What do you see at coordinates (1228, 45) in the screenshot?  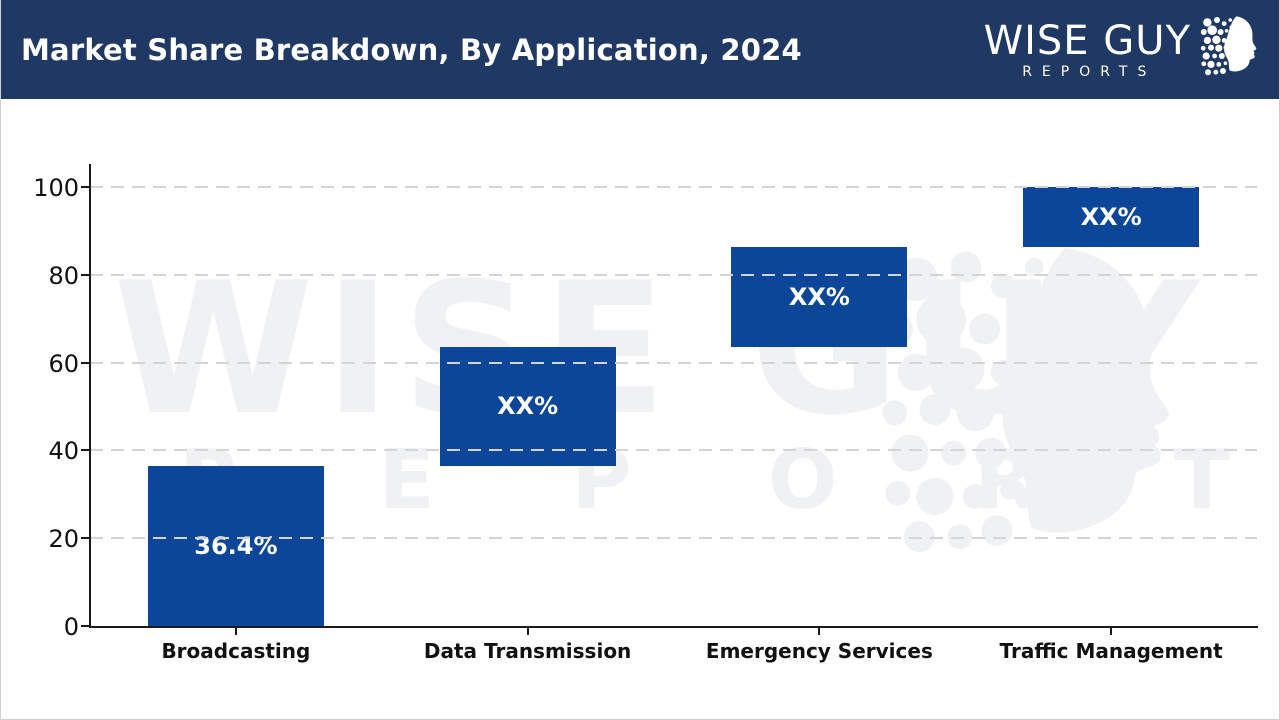 I see `dotted-head-icon` at bounding box center [1228, 45].